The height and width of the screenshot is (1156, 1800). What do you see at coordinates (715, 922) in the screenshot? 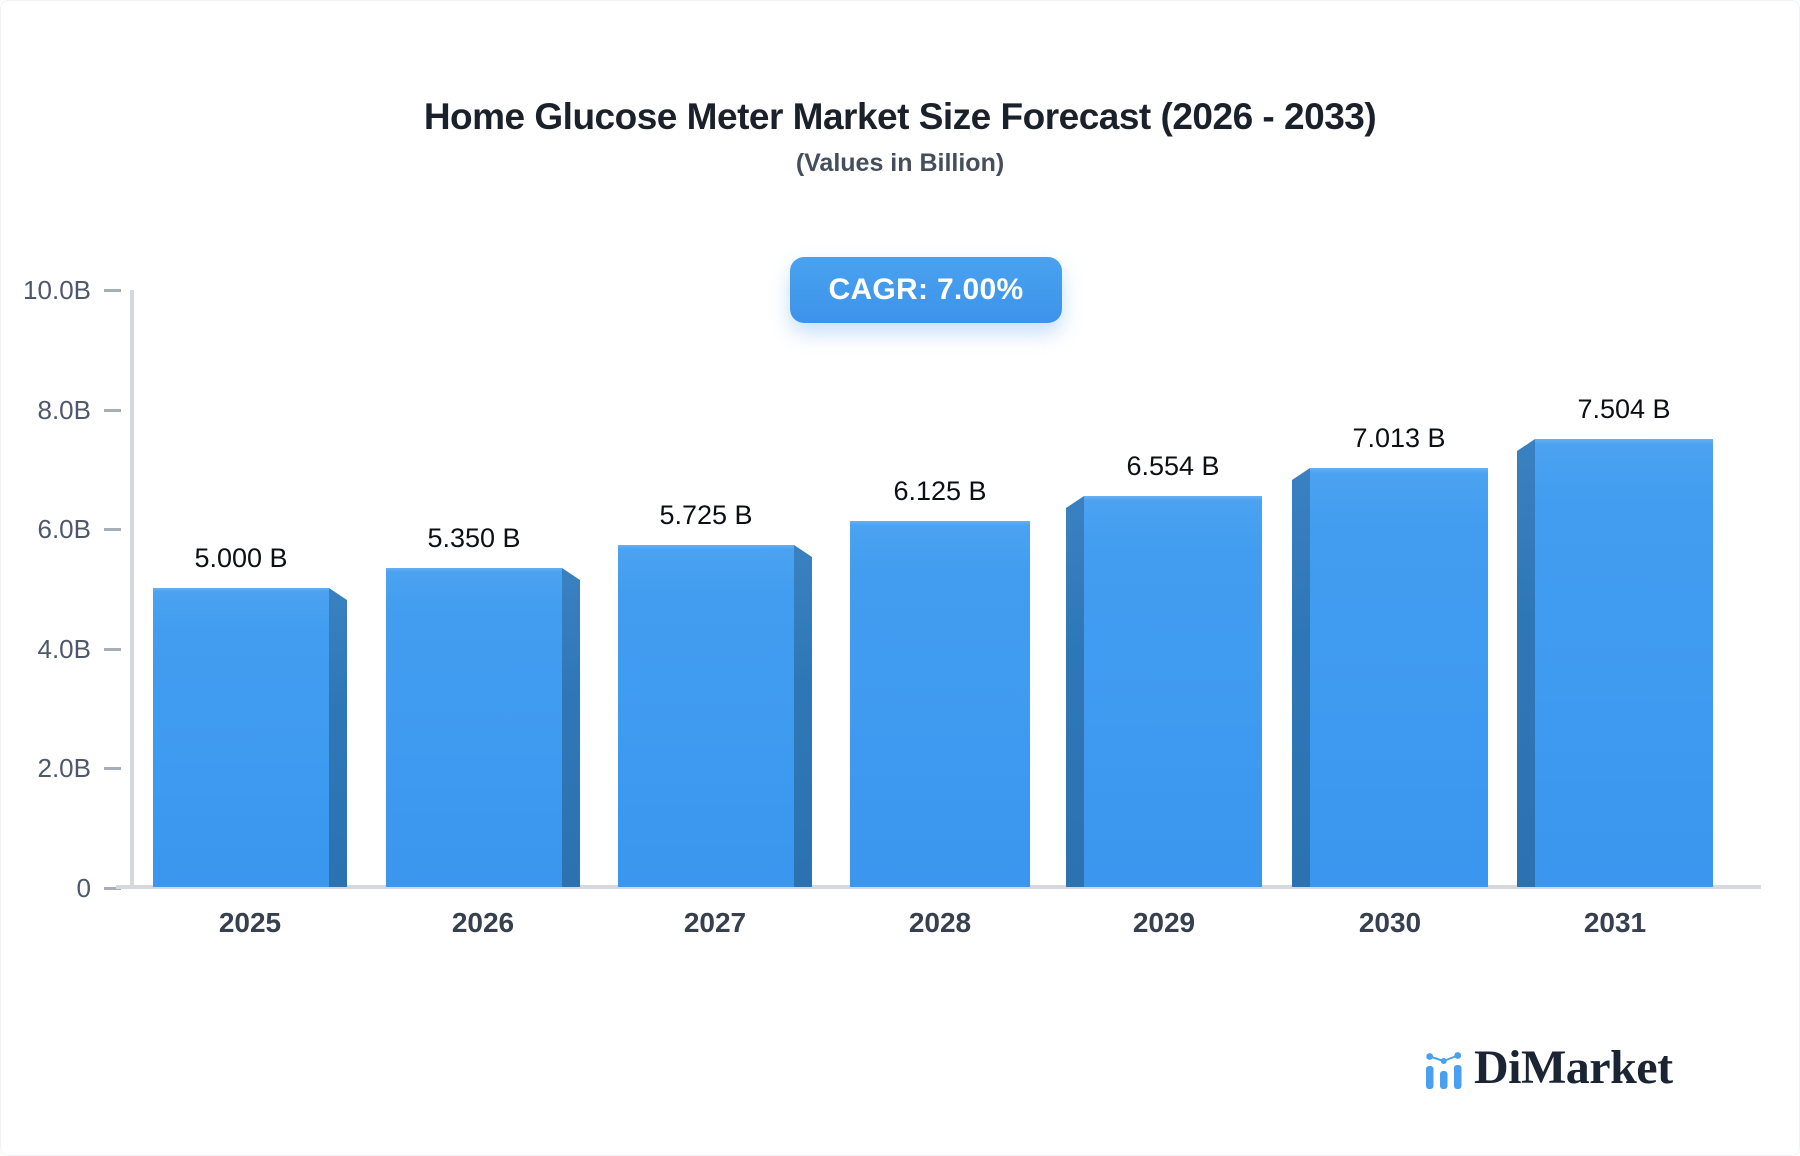
I see `x-axis-label: 2027` at bounding box center [715, 922].